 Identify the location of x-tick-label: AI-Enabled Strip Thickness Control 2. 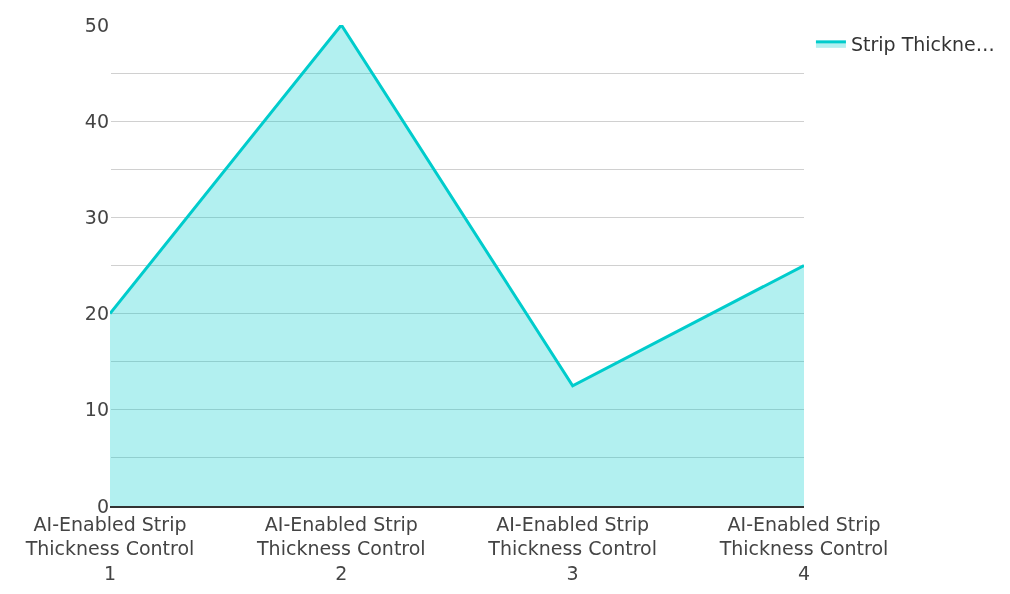
(341, 548).